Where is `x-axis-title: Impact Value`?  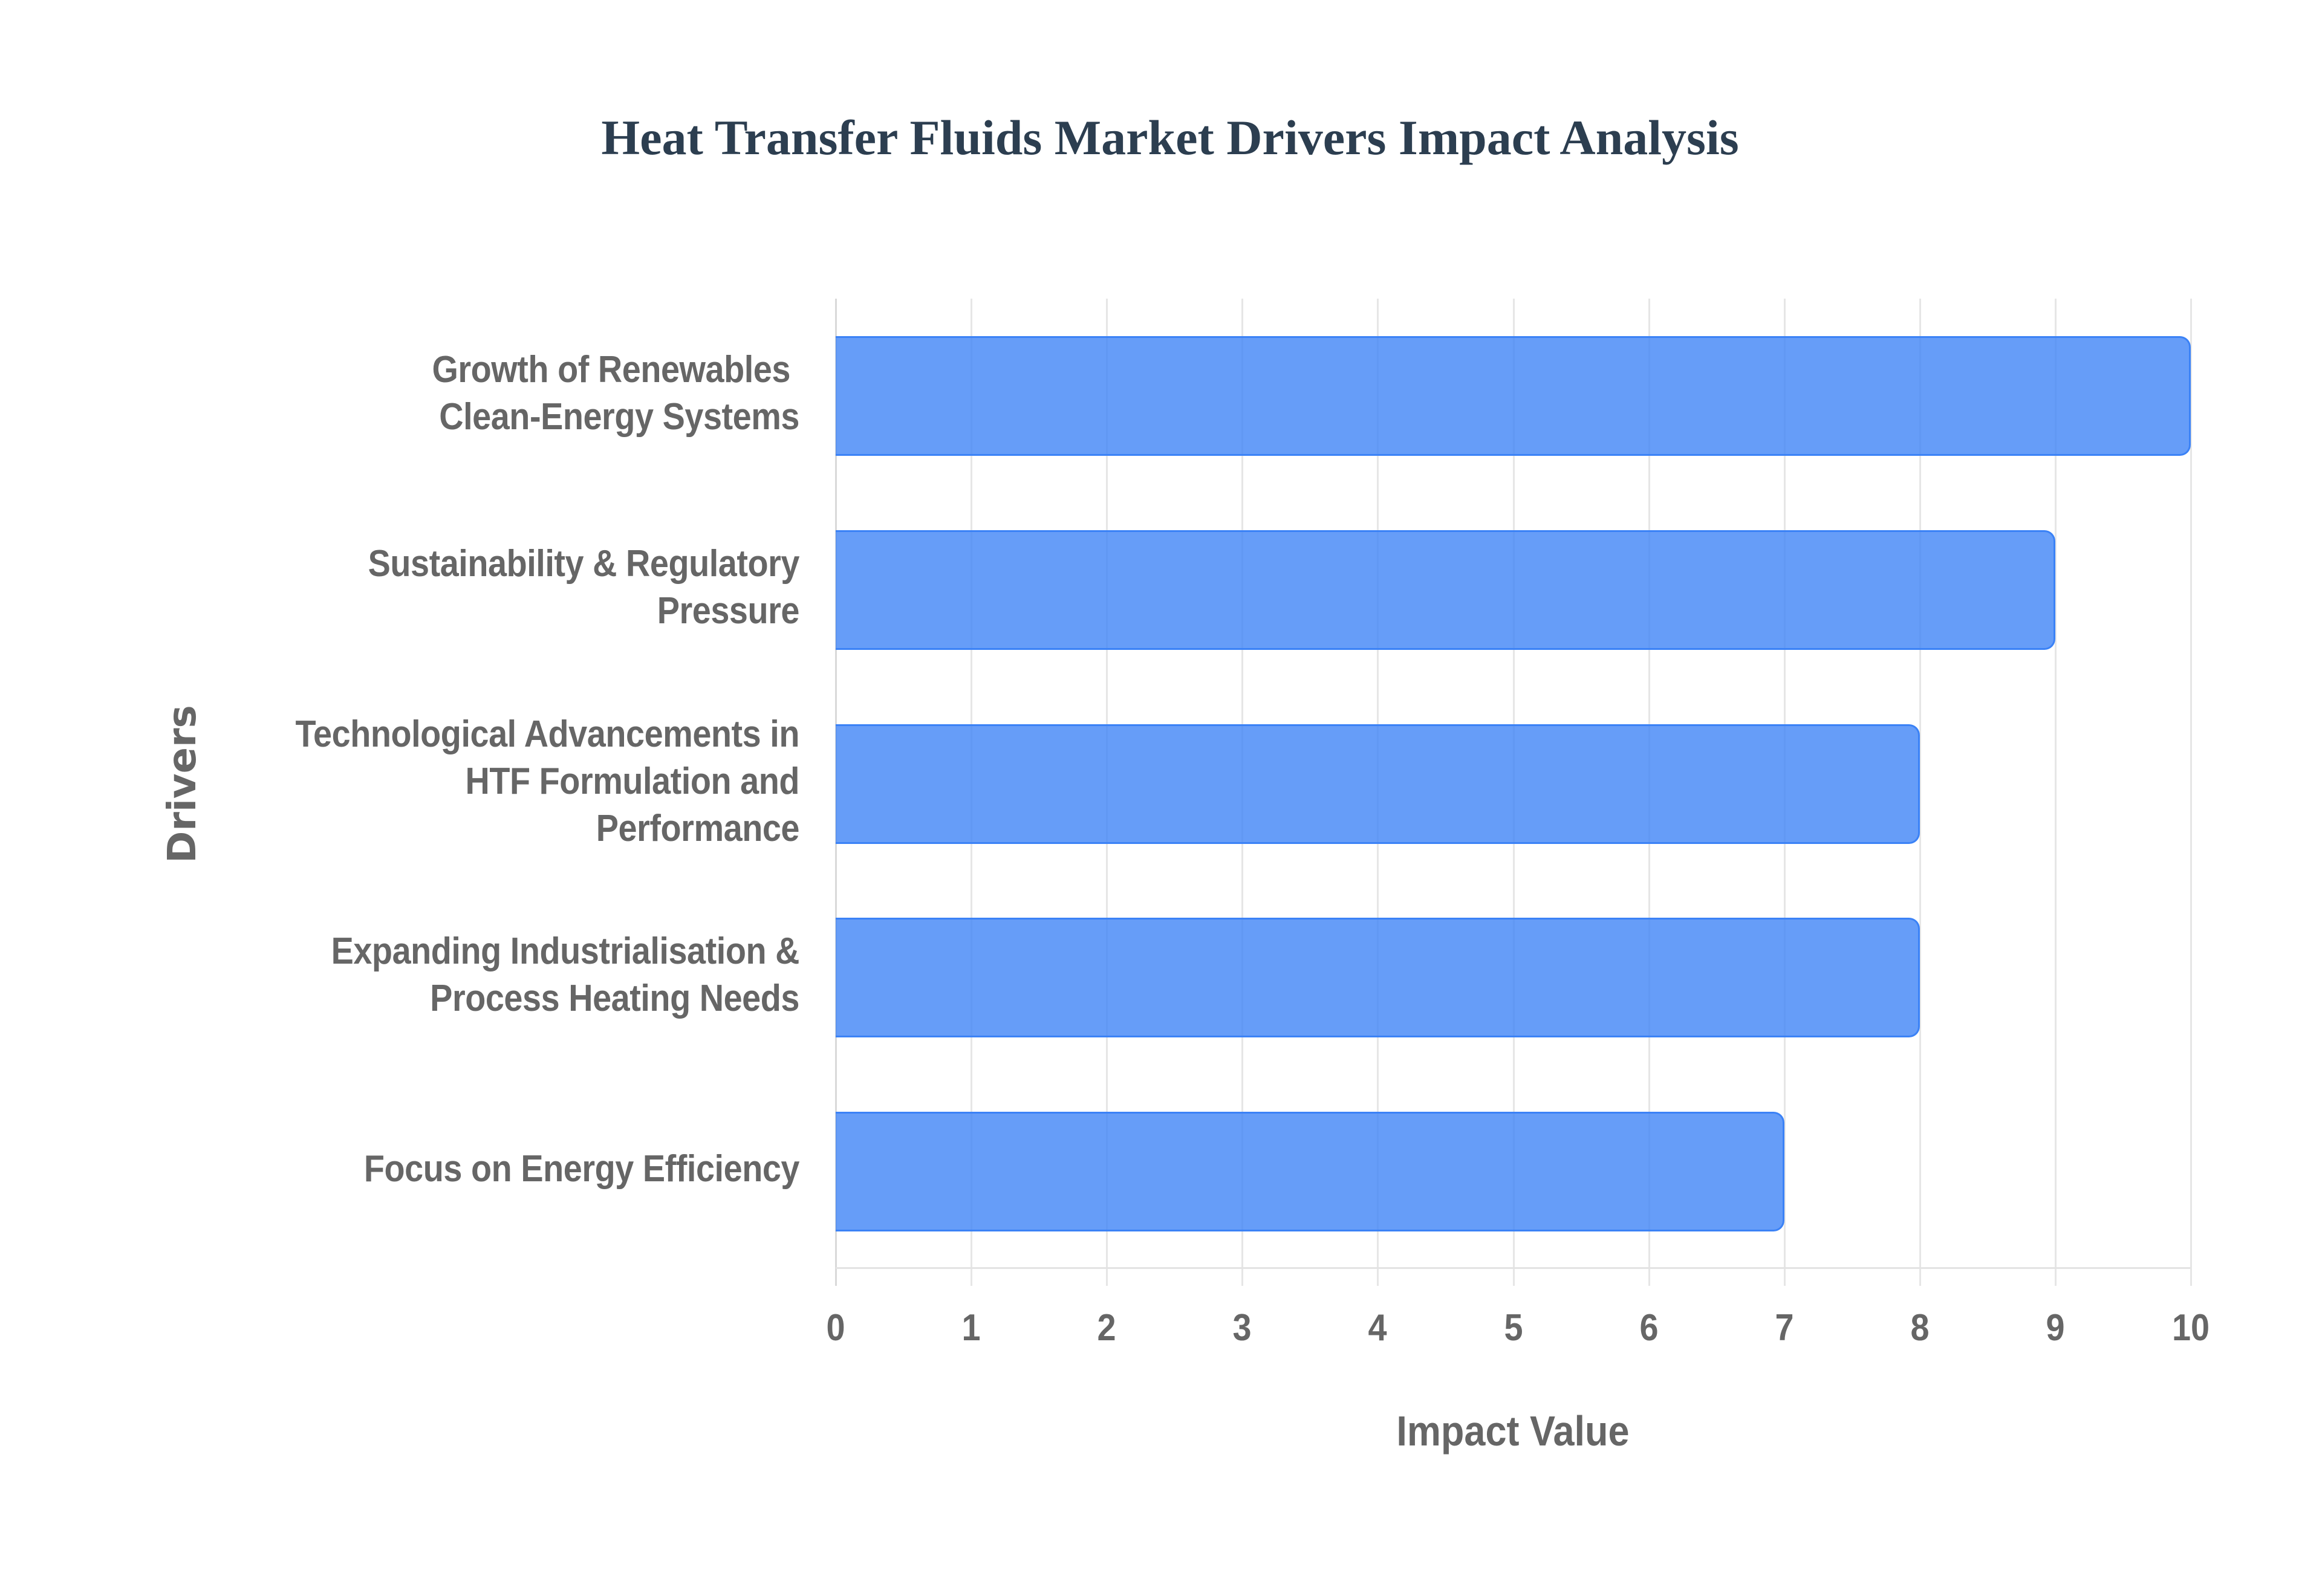 x-axis-title: Impact Value is located at coordinates (1513, 1431).